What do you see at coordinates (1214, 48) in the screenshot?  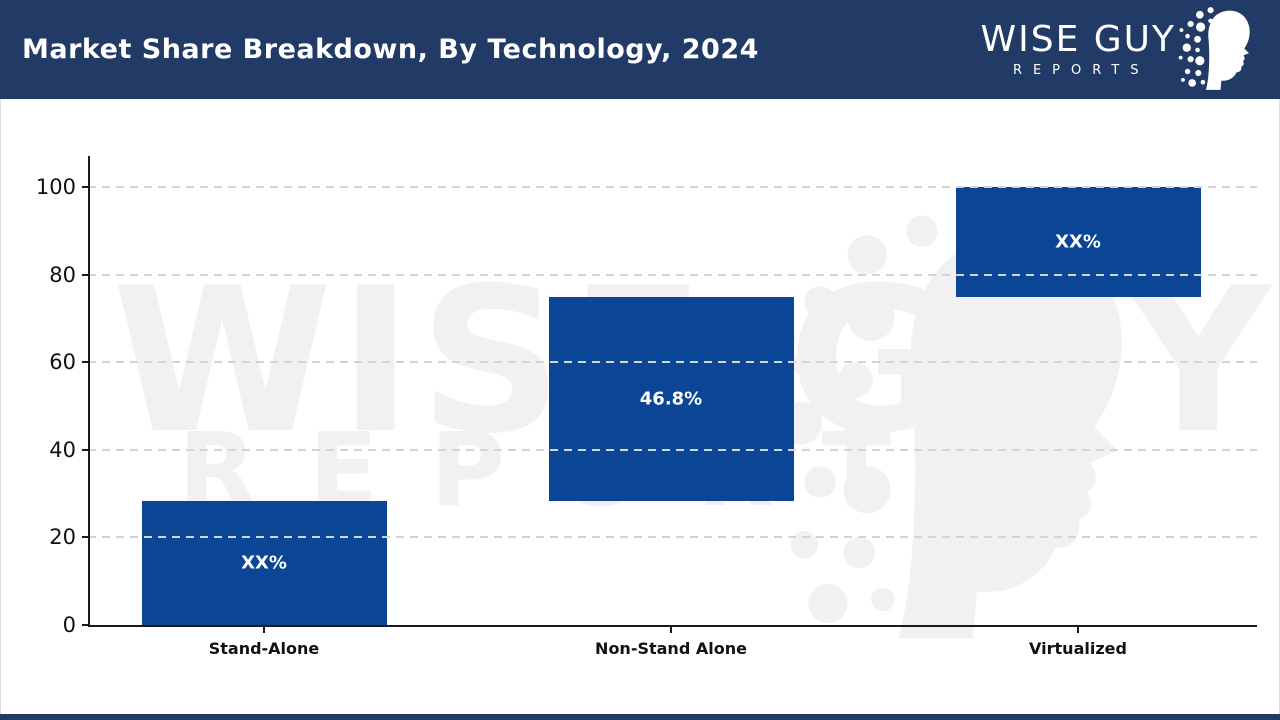 I see `wiseguy-face-icon` at bounding box center [1214, 48].